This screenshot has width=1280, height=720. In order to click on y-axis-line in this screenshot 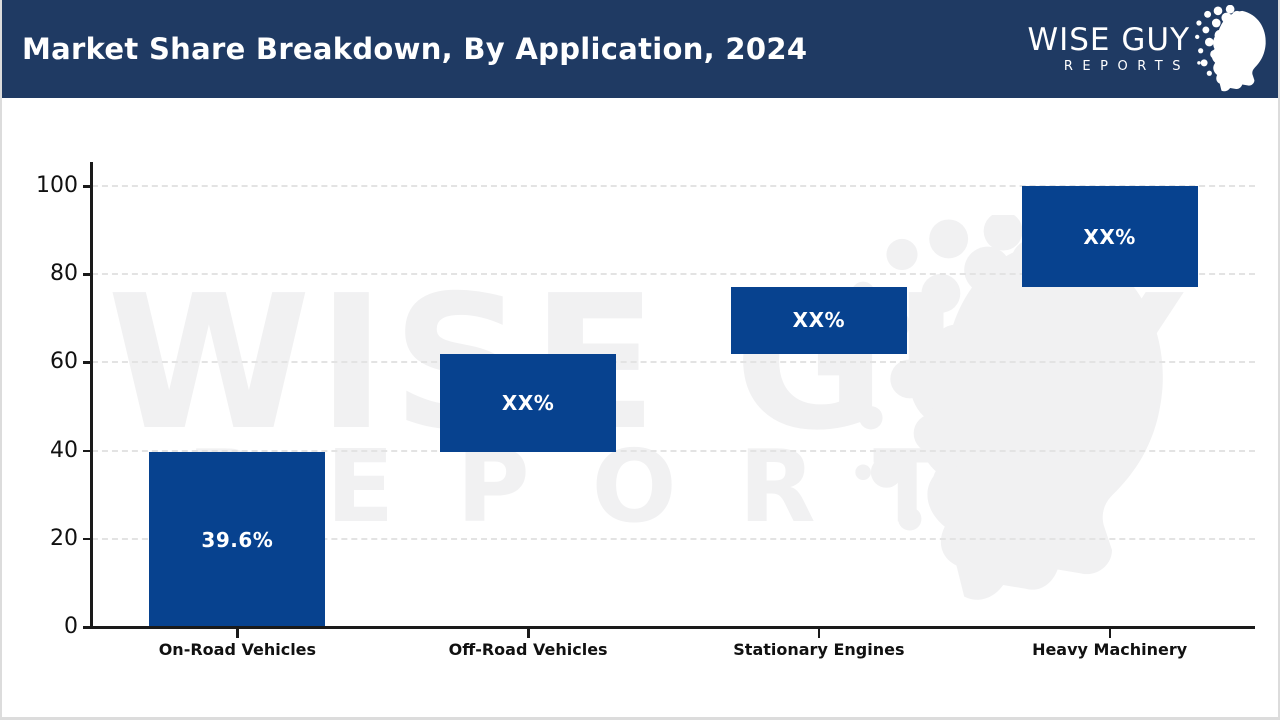, I will do `click(91, 395)`.